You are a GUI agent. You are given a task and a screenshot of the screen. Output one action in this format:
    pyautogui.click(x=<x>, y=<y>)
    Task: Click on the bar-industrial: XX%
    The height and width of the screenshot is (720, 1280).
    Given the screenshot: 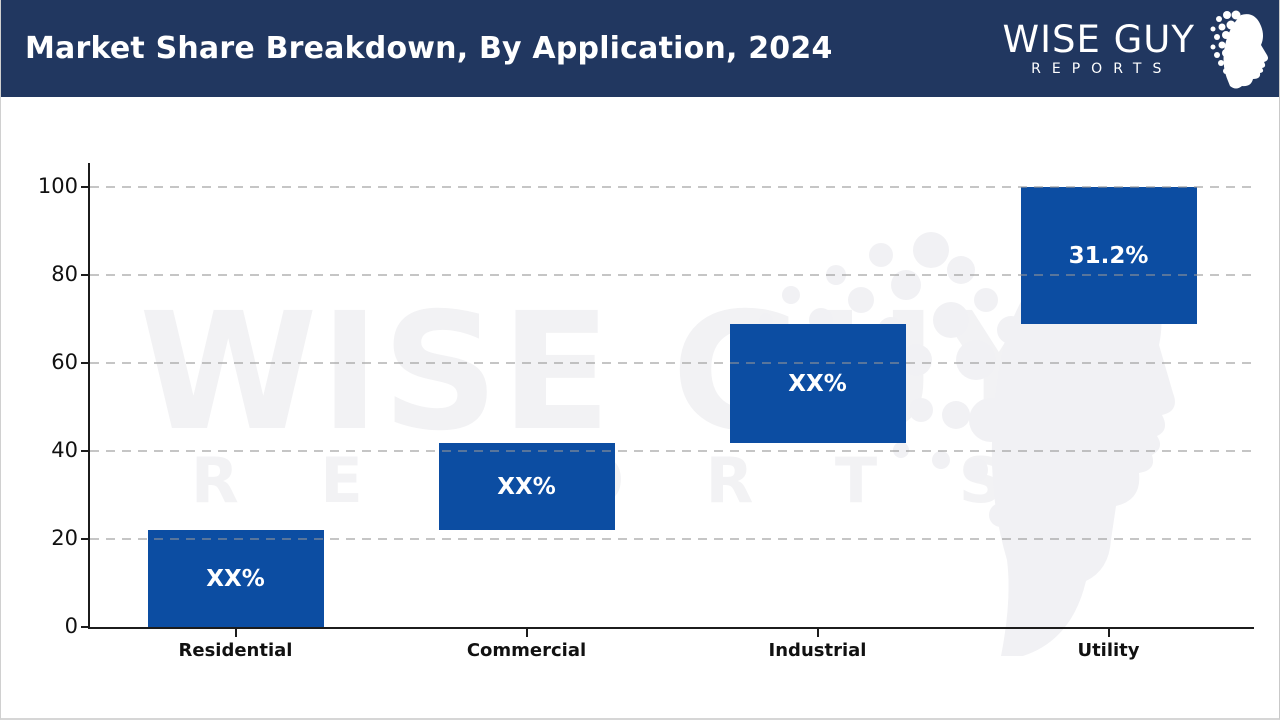 What is the action you would take?
    pyautogui.click(x=817, y=384)
    